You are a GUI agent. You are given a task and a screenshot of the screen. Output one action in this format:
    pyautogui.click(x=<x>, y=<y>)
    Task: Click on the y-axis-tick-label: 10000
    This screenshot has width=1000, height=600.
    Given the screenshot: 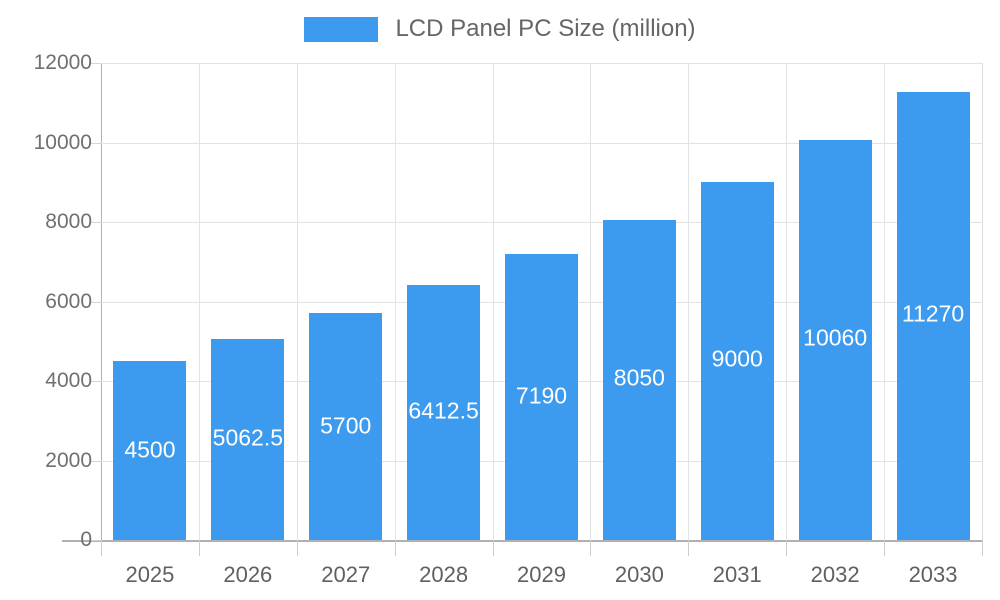 What is the action you would take?
    pyautogui.click(x=62, y=142)
    